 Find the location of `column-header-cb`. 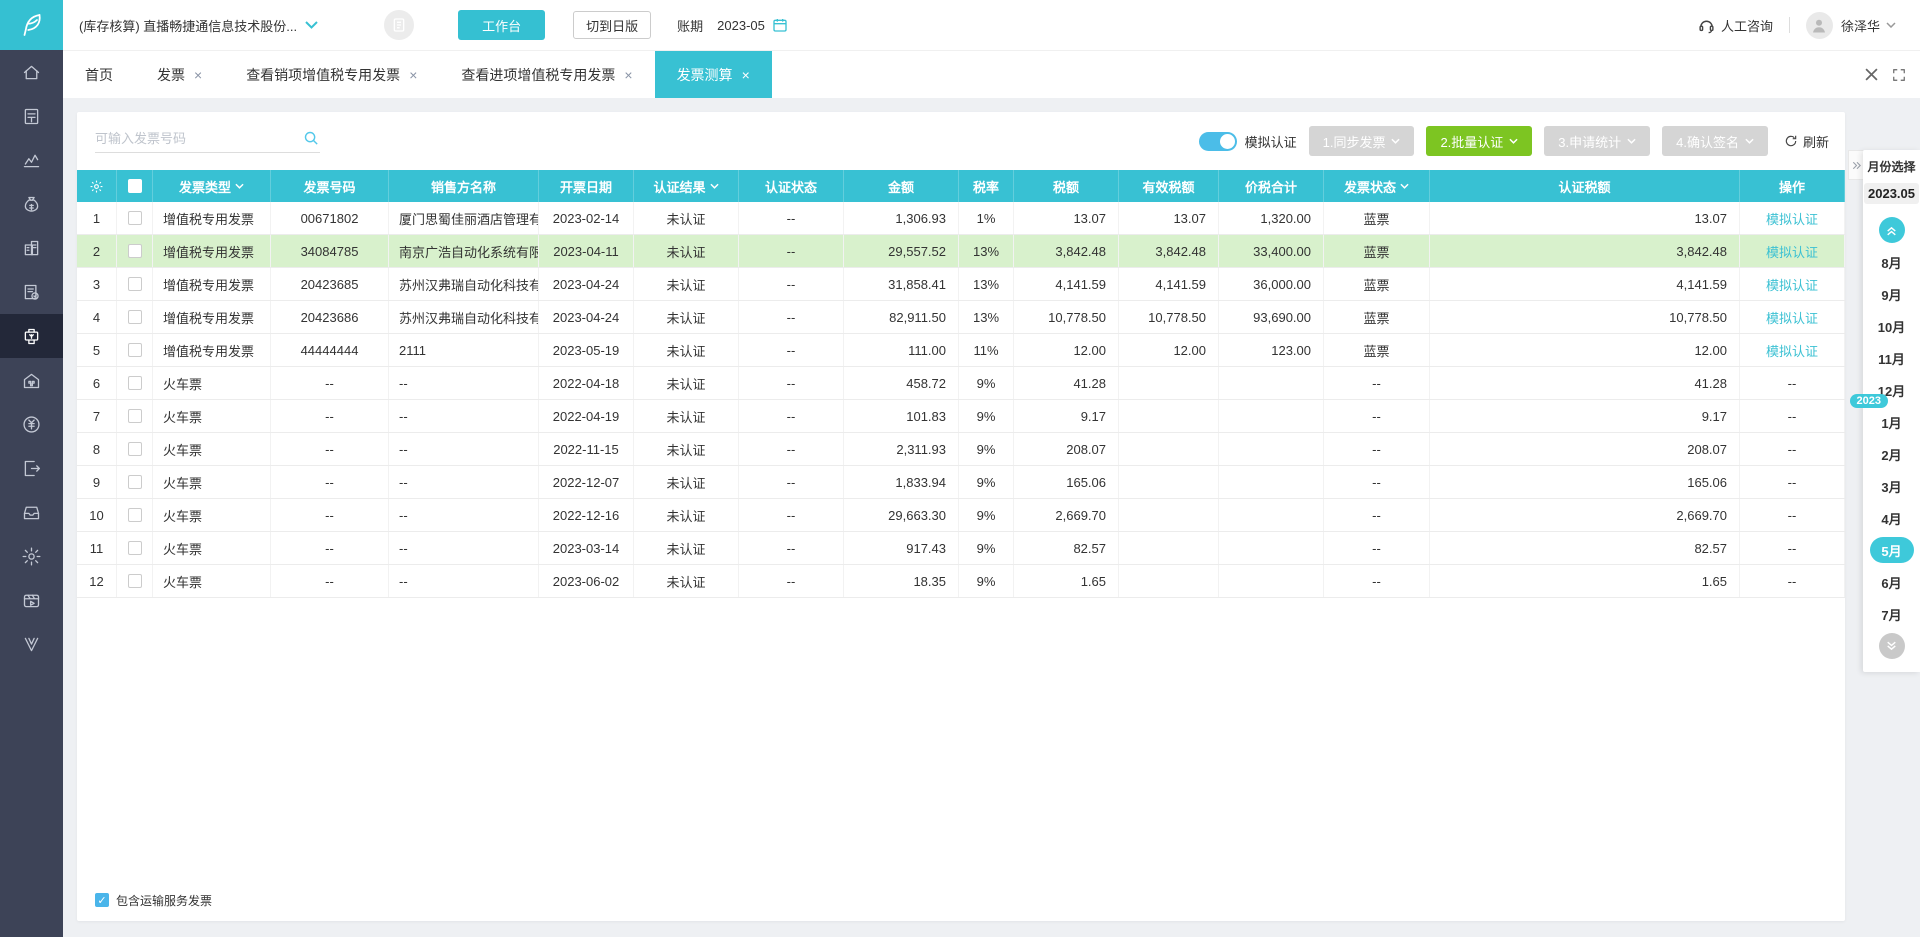

column-header-cb is located at coordinates (135, 186).